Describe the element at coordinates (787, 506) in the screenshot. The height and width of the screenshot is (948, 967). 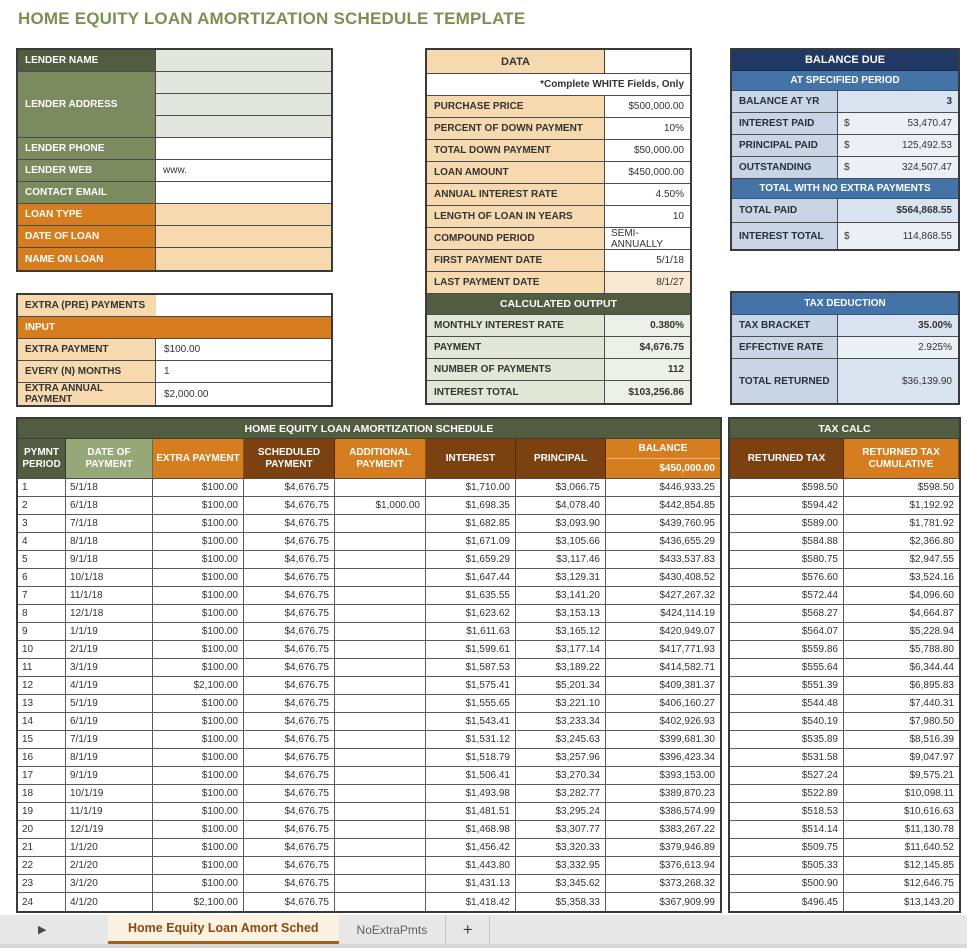
I see `cell-returned-tax: $594.42` at that location.